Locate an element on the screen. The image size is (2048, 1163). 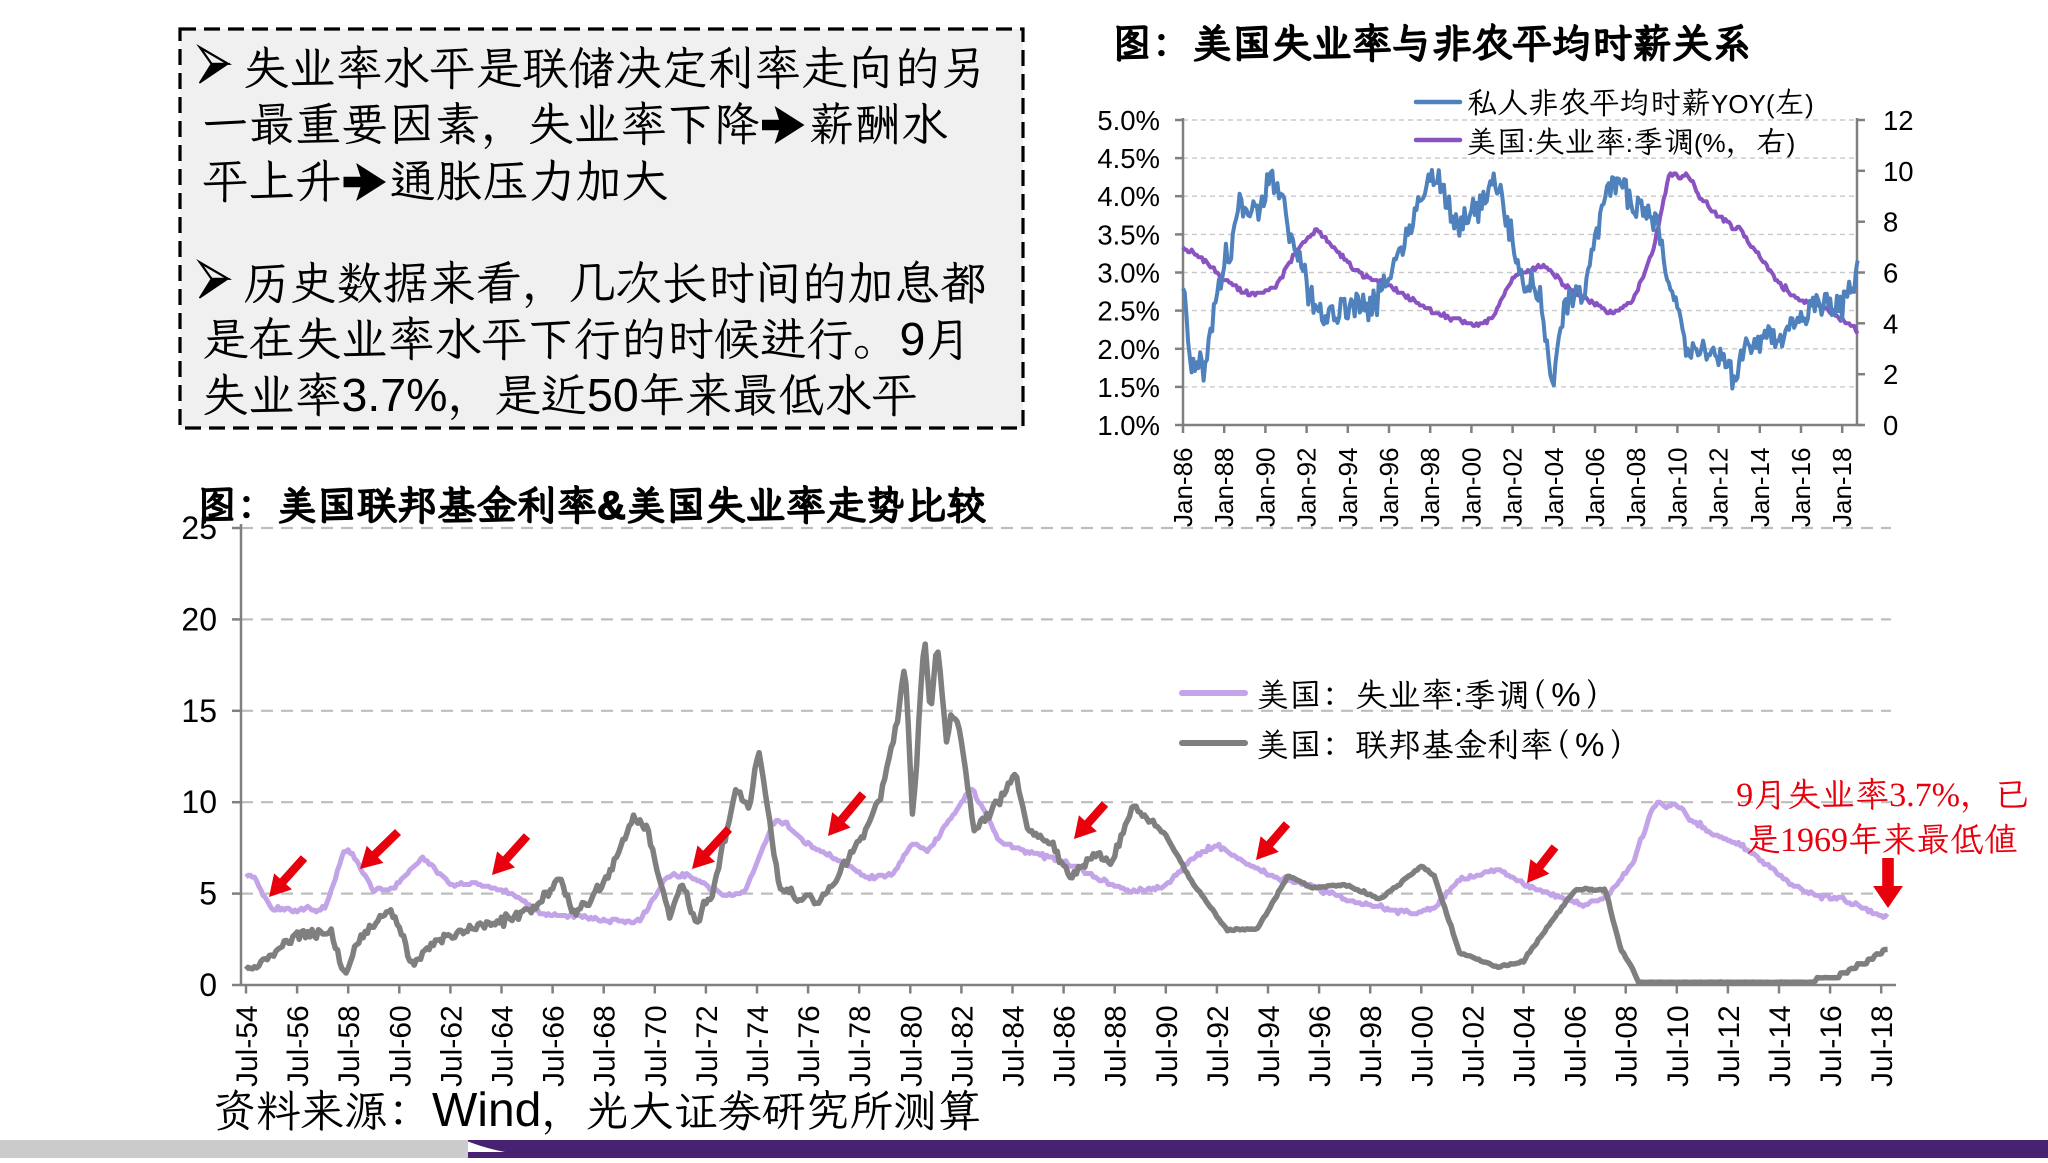
svg-text: Jul-10 is located at coordinates (1678, 1046).